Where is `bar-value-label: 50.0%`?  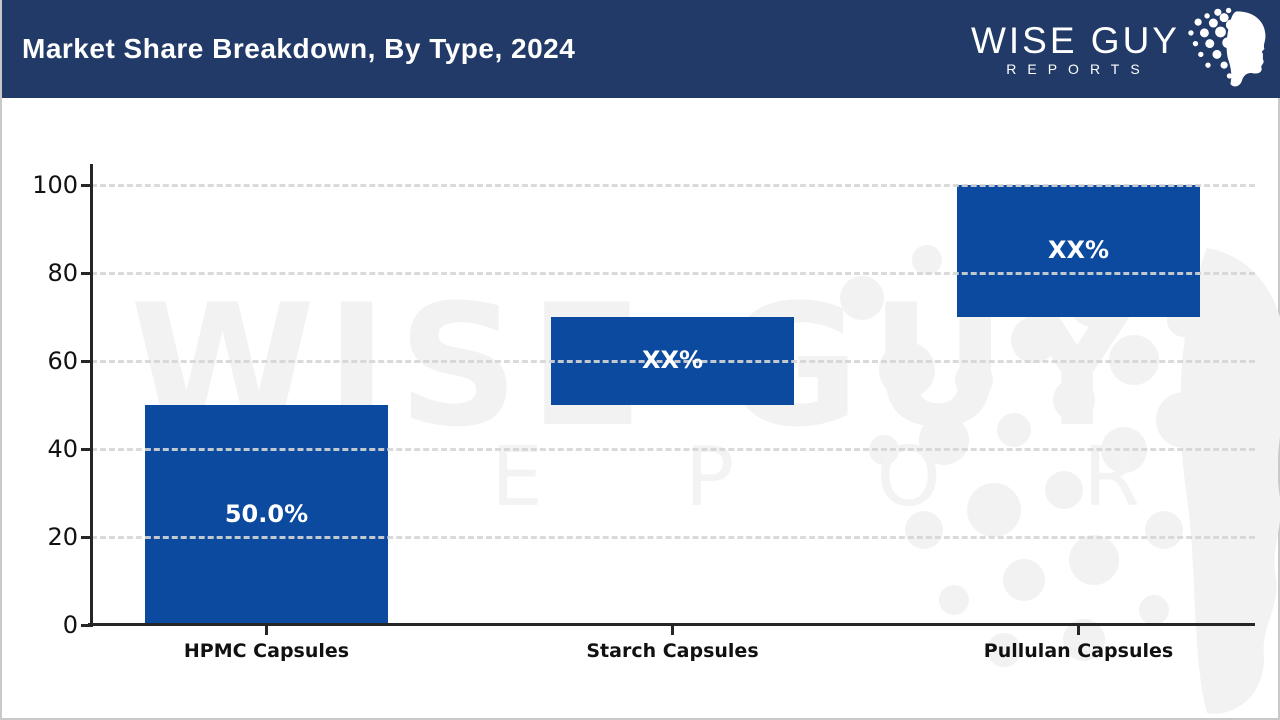
bar-value-label: 50.0% is located at coordinates (266, 514).